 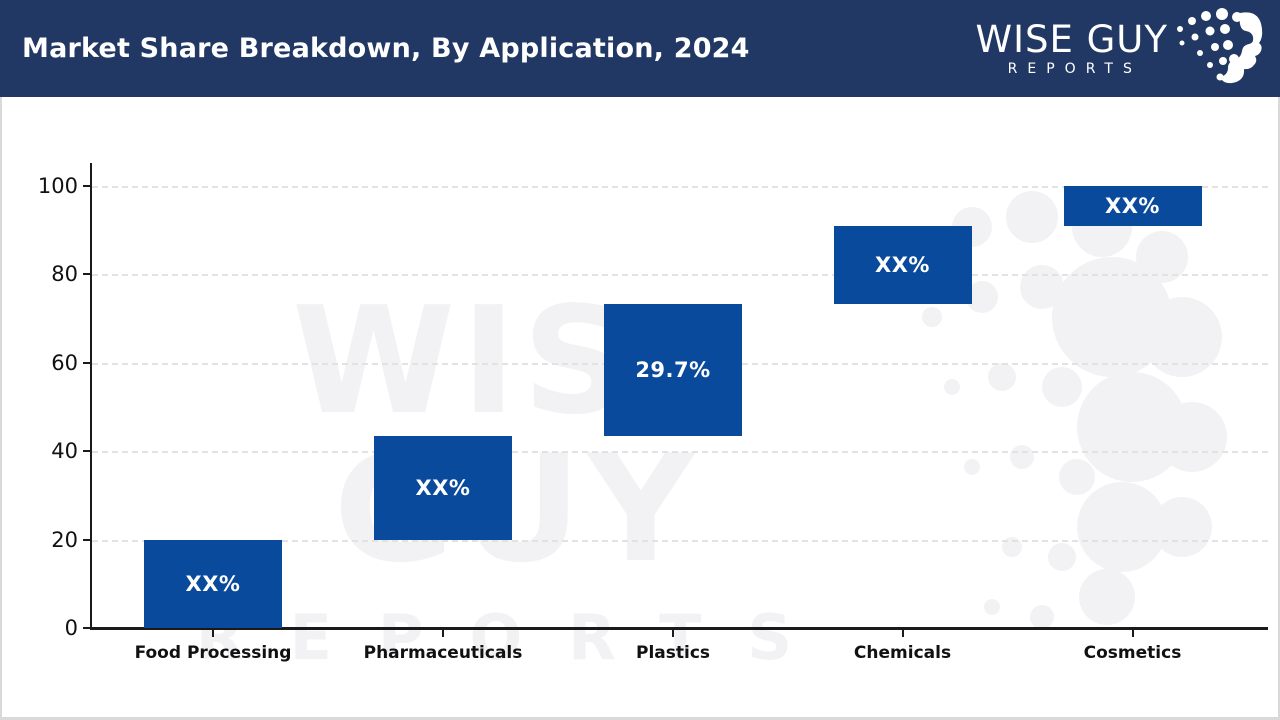 I want to click on bar-chemicals: XX%, so click(x=902, y=265).